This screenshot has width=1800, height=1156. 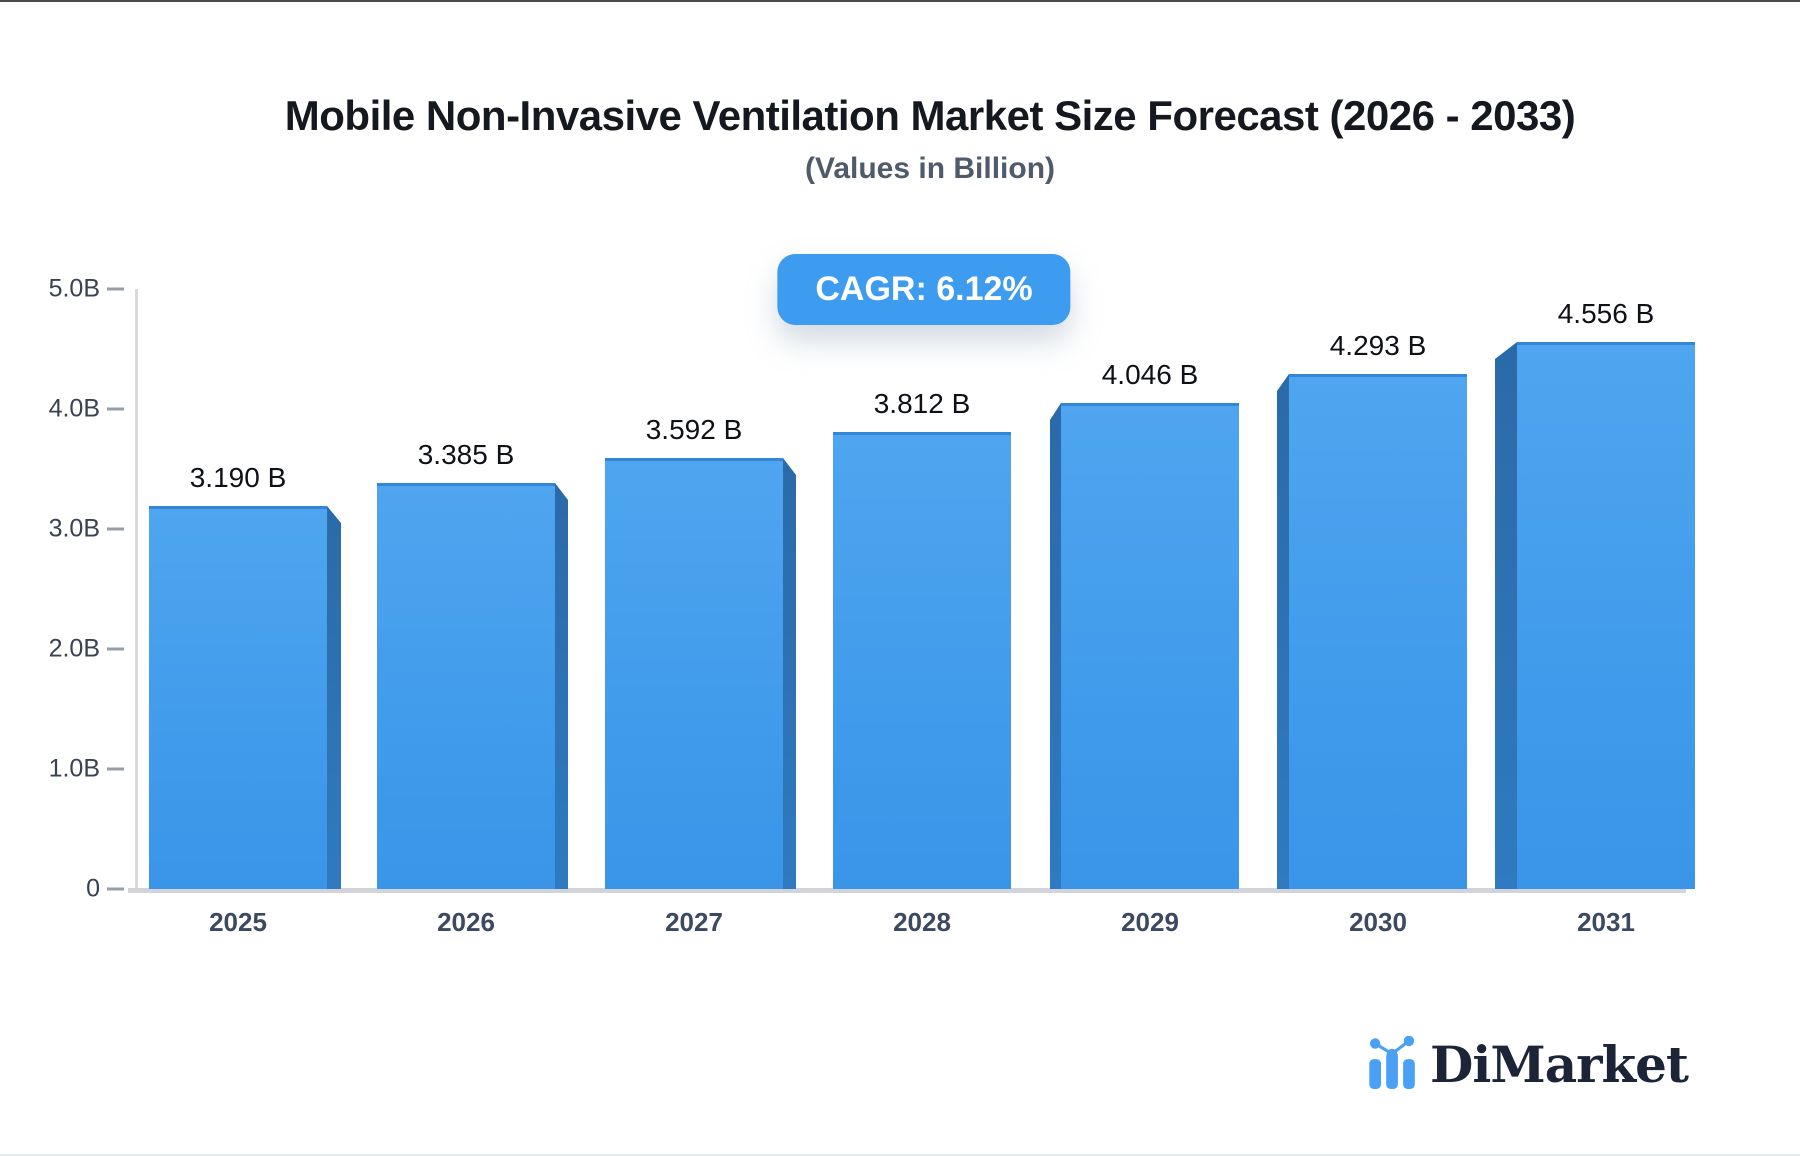 I want to click on bar-3d-side-2027, so click(x=789, y=673).